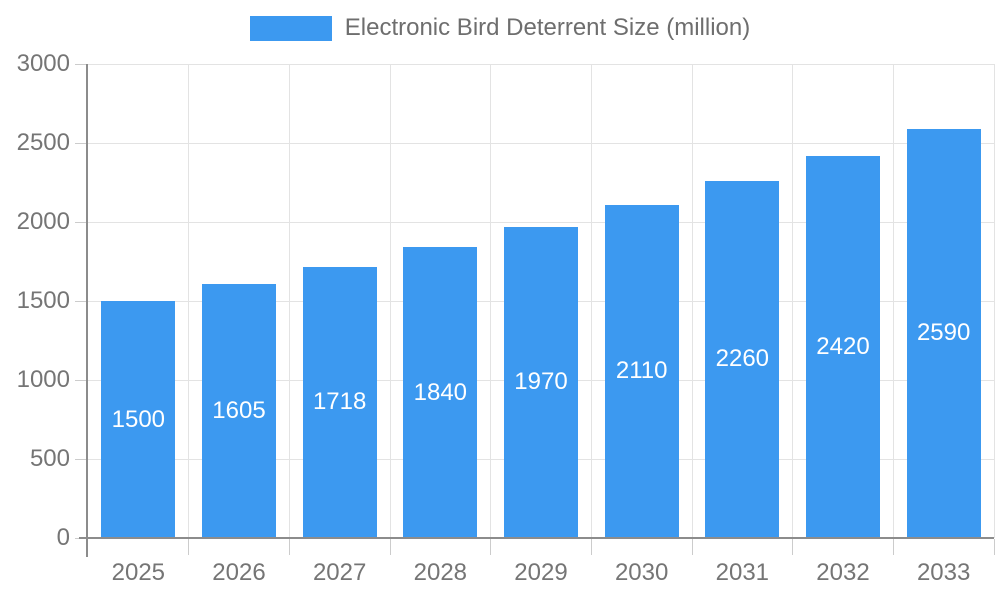 This screenshot has height=600, width=1000. I want to click on bar-value-label: 1605, so click(239, 411).